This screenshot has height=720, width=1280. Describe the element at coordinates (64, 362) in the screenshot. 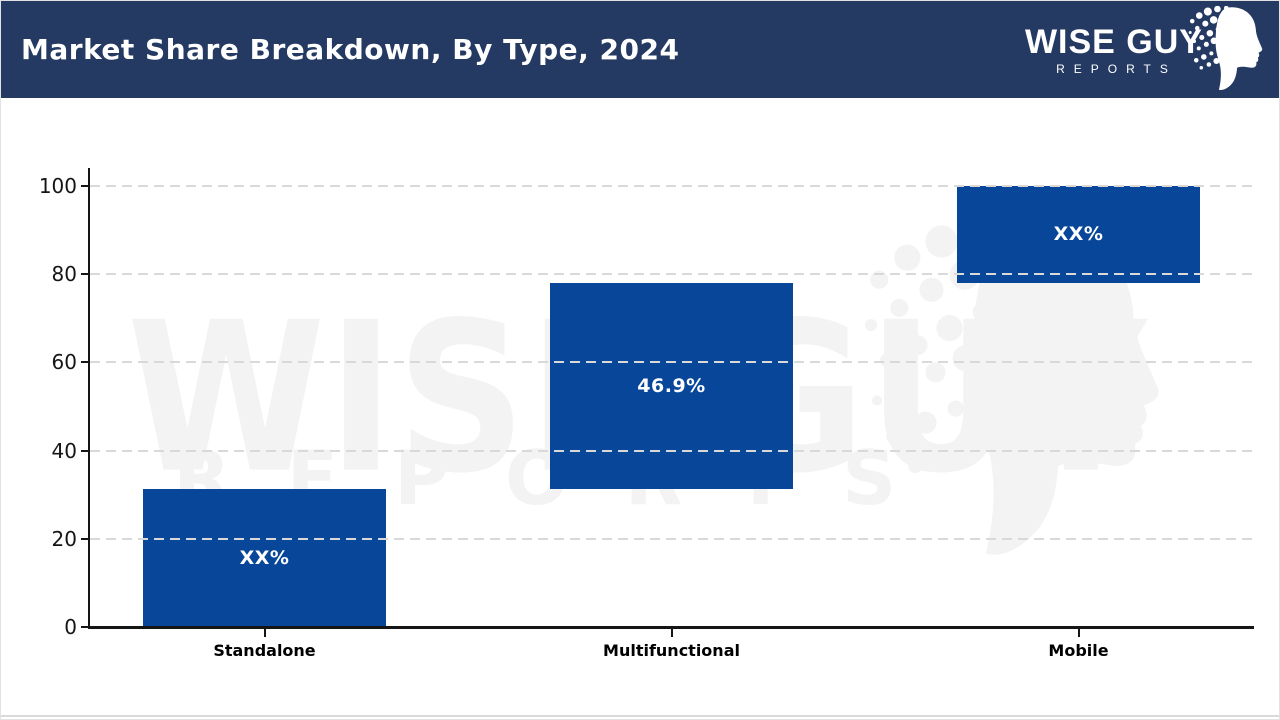

I see `y-axis-tick-label: 60` at that location.